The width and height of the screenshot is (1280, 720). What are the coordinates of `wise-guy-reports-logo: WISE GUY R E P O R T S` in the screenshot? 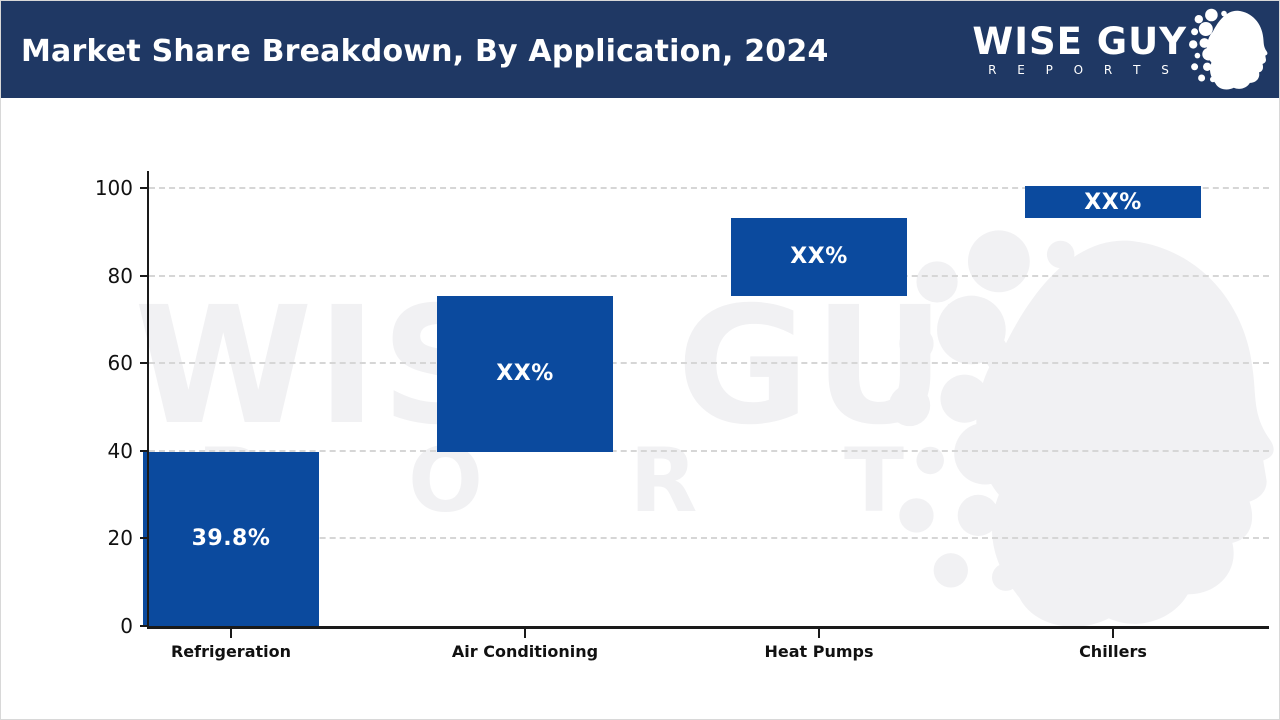 It's located at (1122, 50).